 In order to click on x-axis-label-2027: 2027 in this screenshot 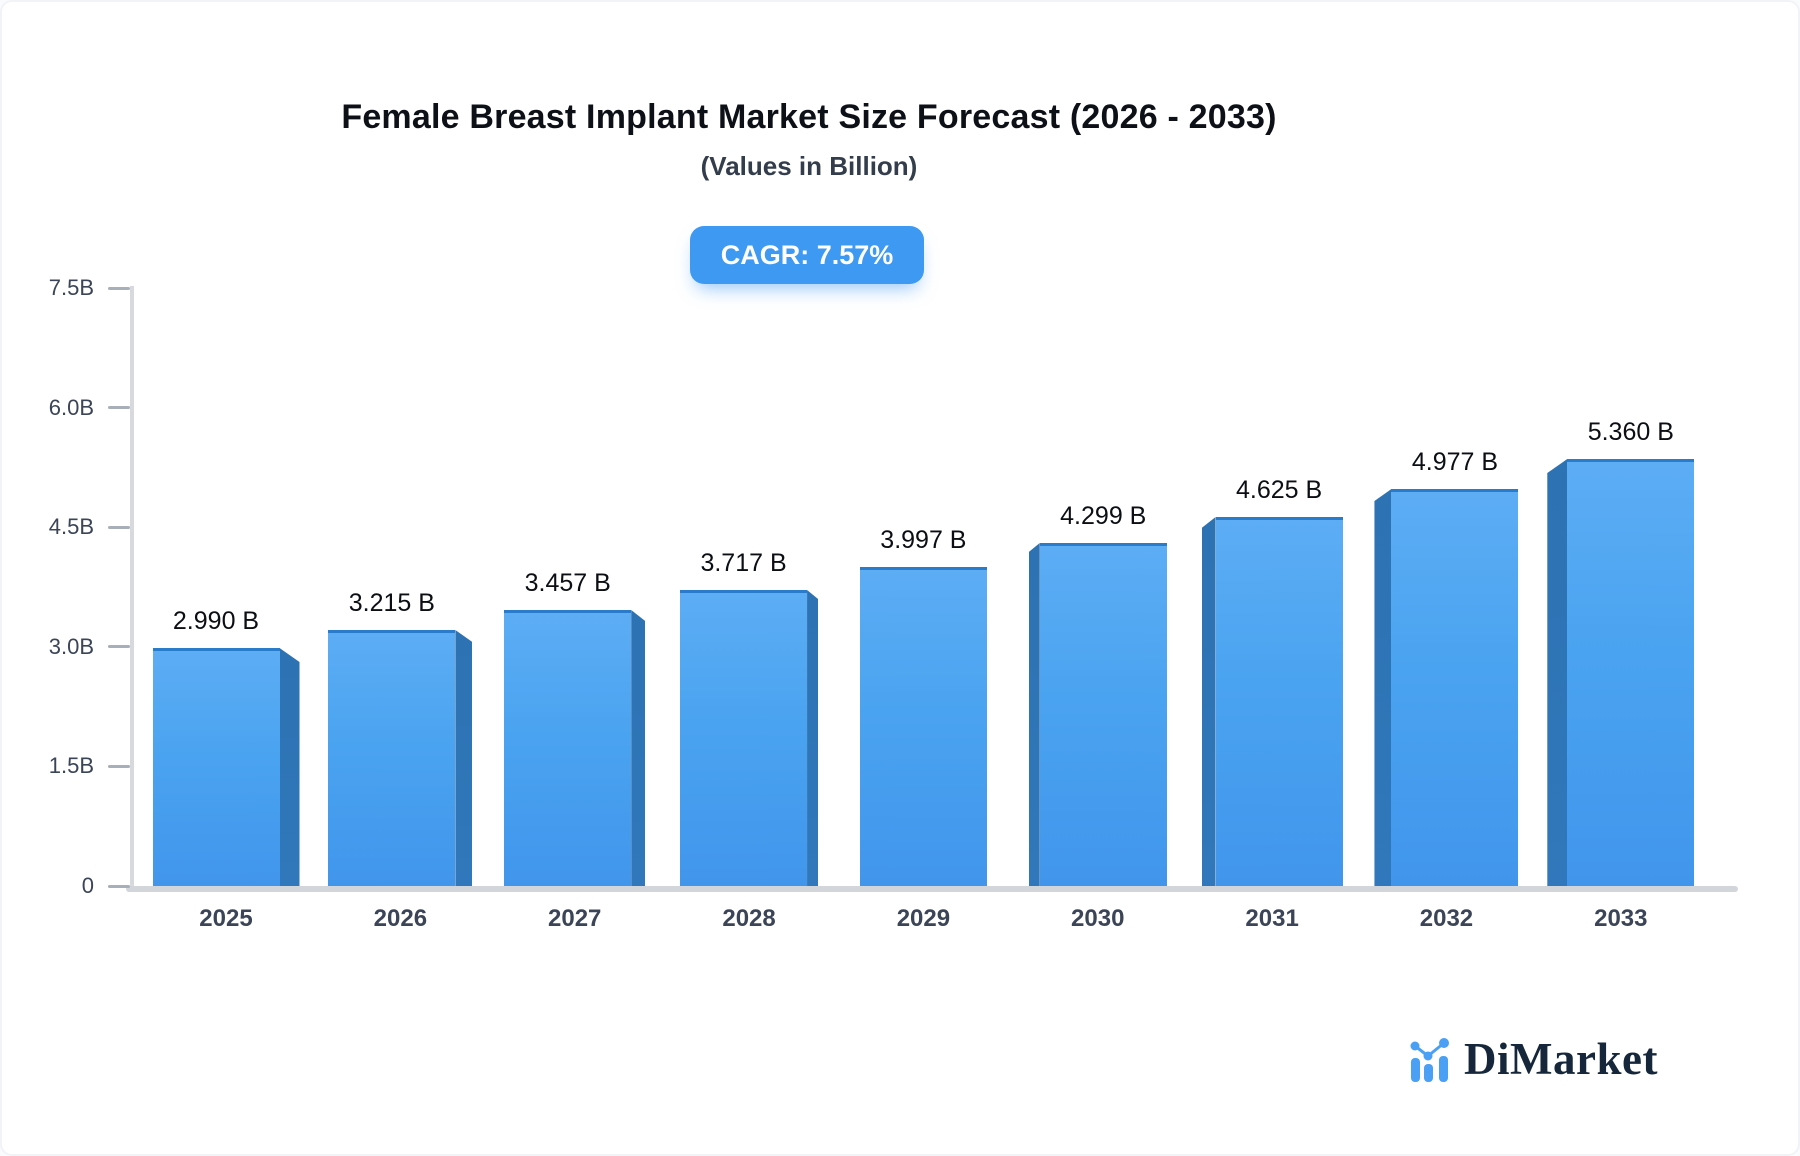, I will do `click(574, 918)`.